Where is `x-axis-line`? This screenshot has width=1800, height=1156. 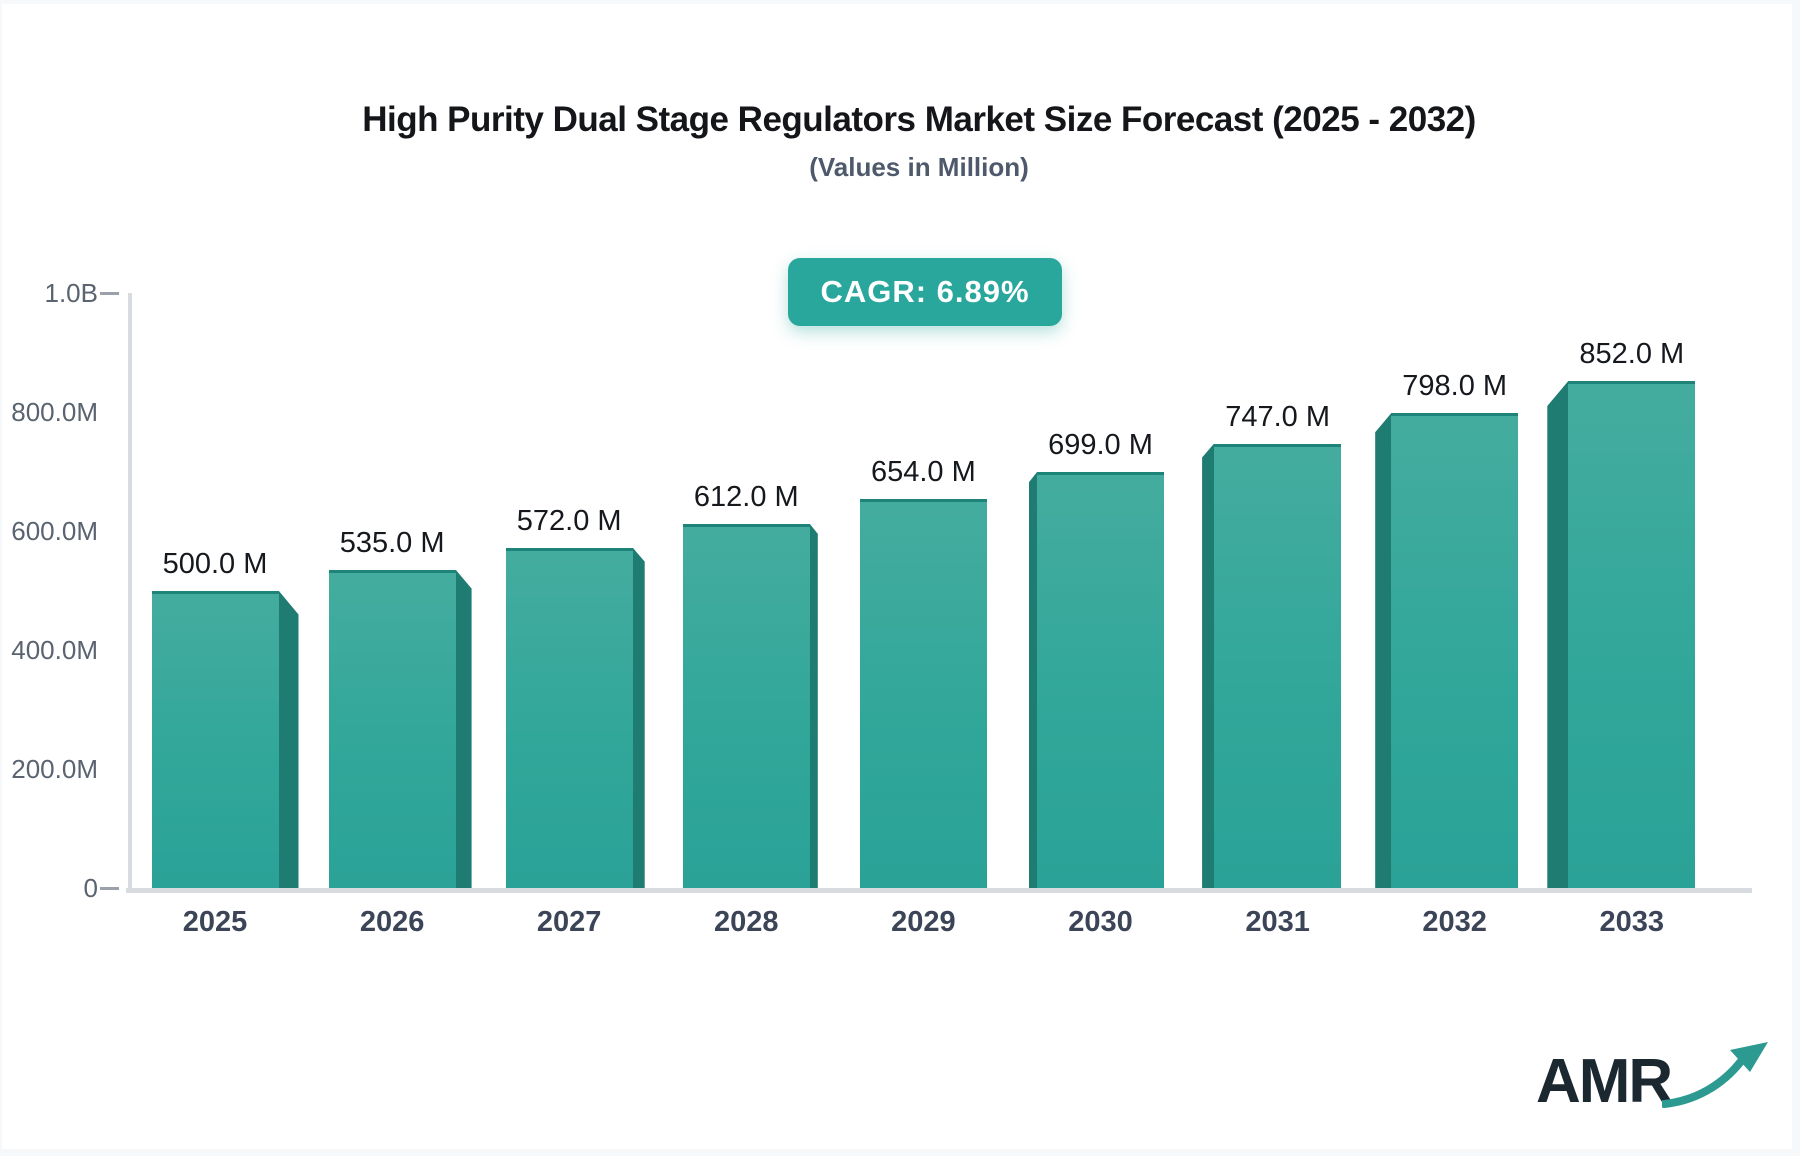 x-axis-line is located at coordinates (939, 890).